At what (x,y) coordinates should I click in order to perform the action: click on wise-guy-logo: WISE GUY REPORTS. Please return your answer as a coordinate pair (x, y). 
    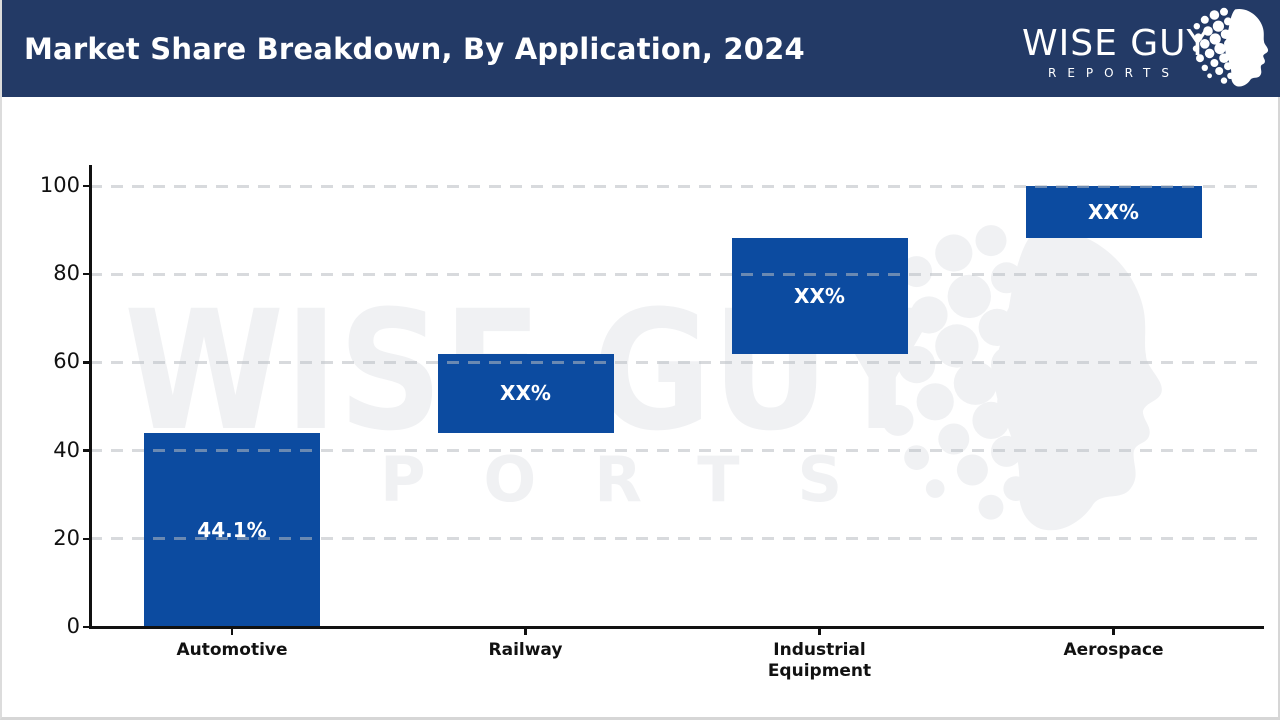
    Looking at the image, I should click on (1147, 49).